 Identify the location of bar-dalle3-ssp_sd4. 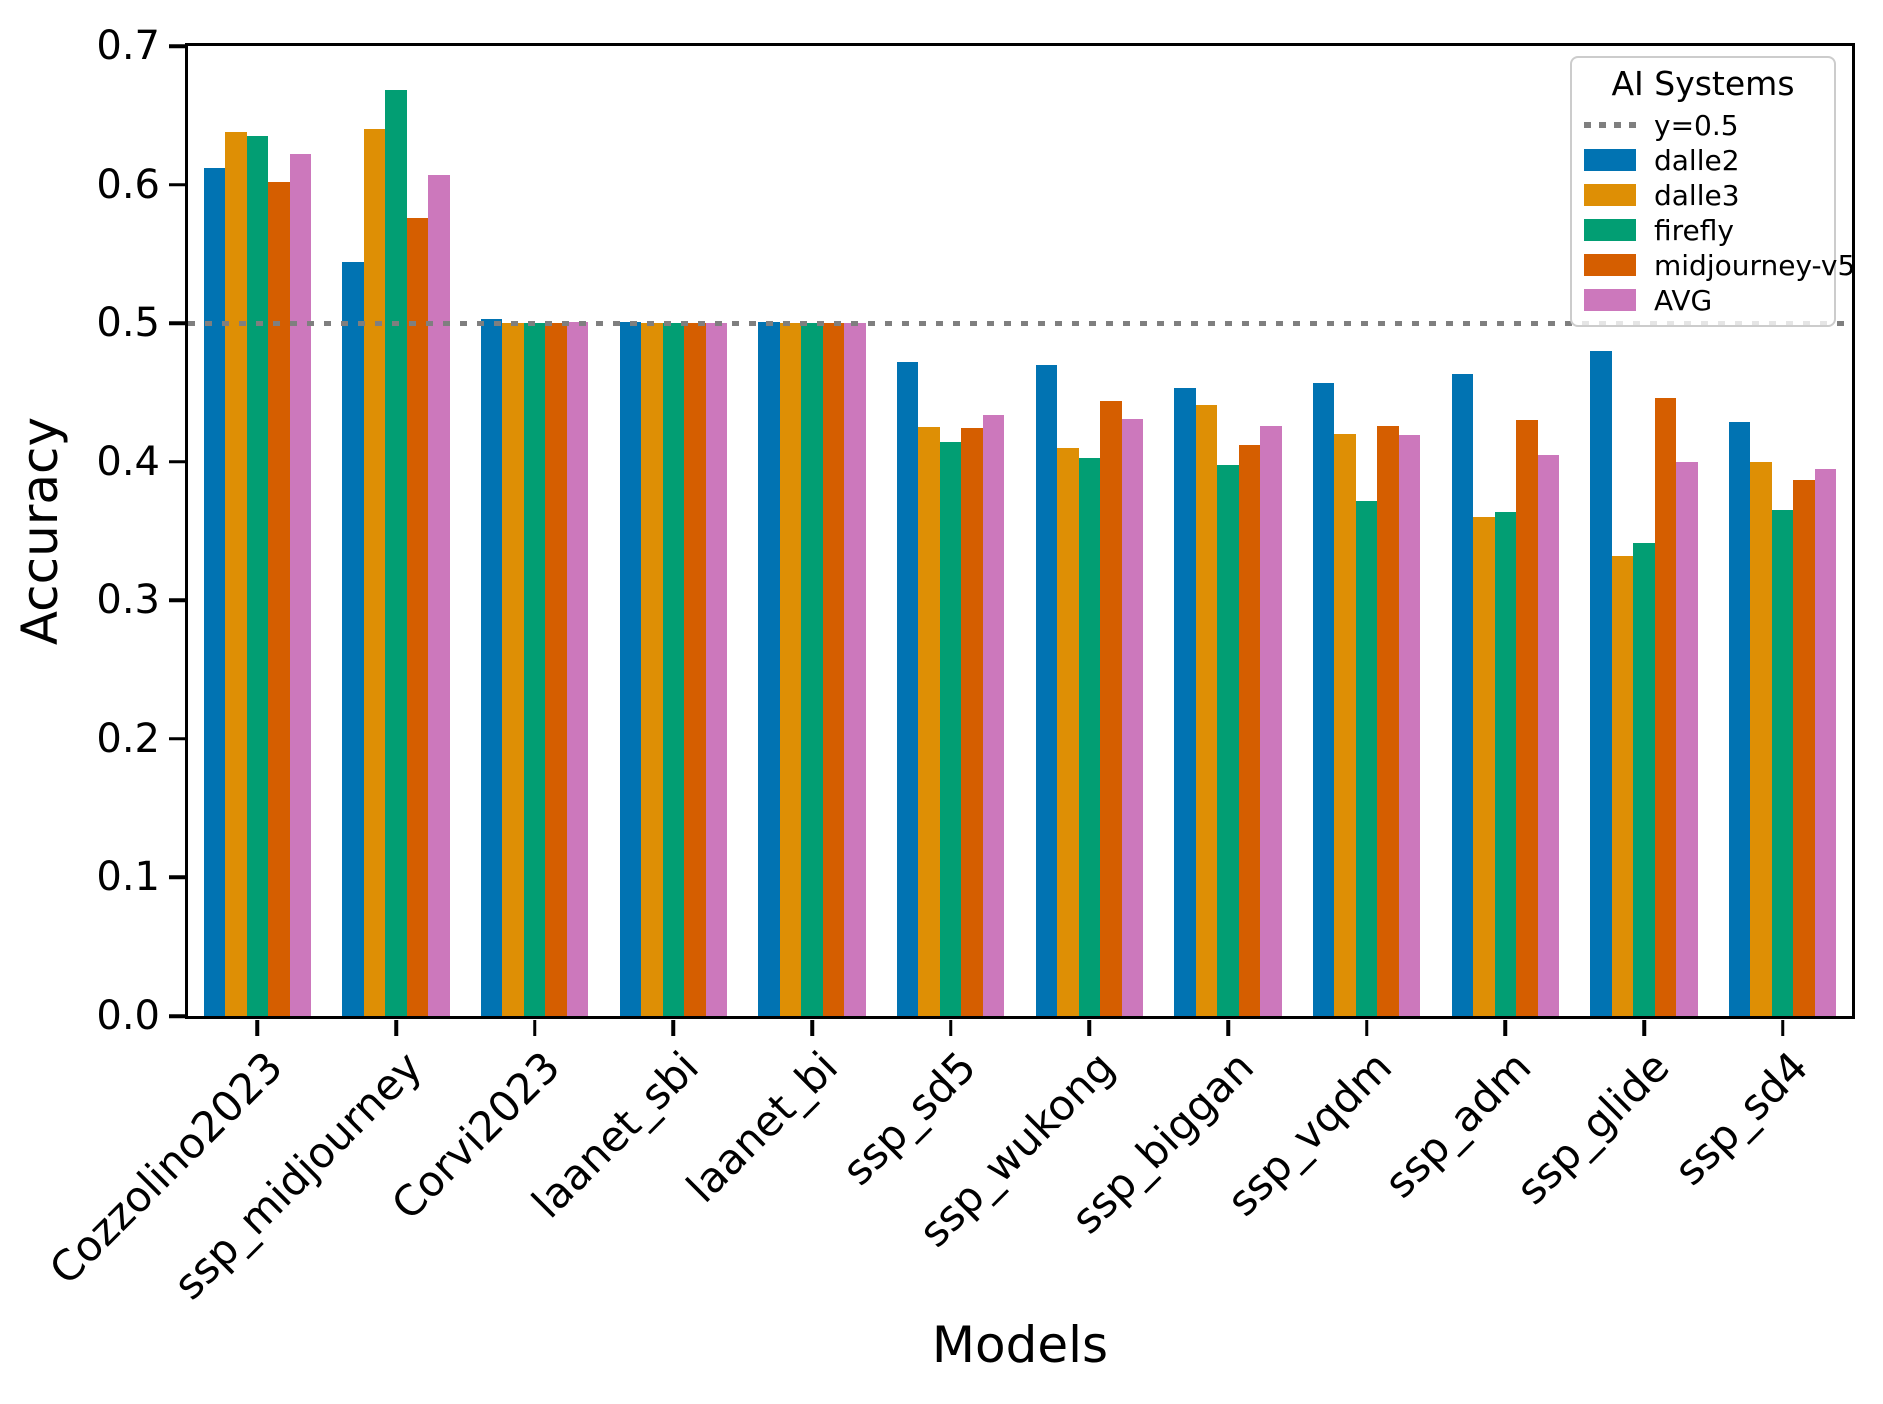
(1761, 738).